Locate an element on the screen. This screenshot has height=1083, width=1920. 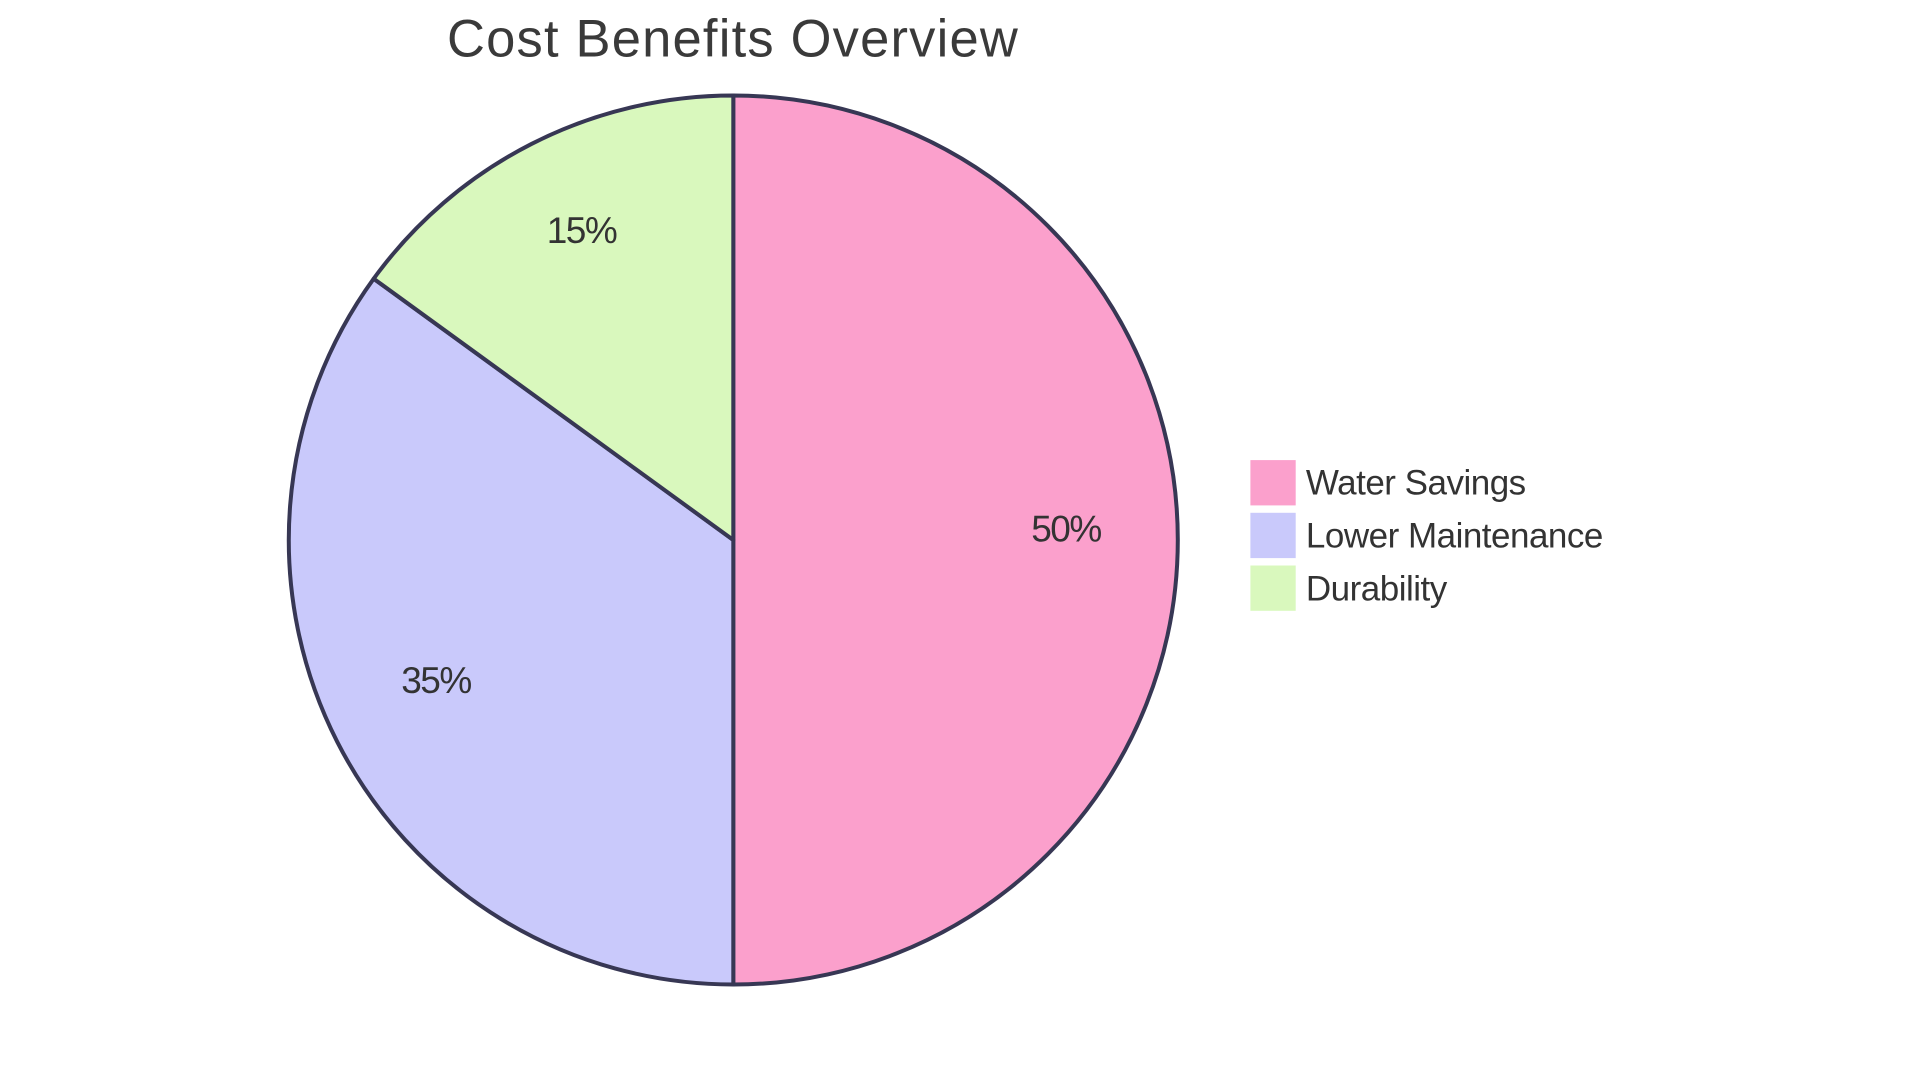
svg-text: Lower Maintenance is located at coordinates (1454, 536).